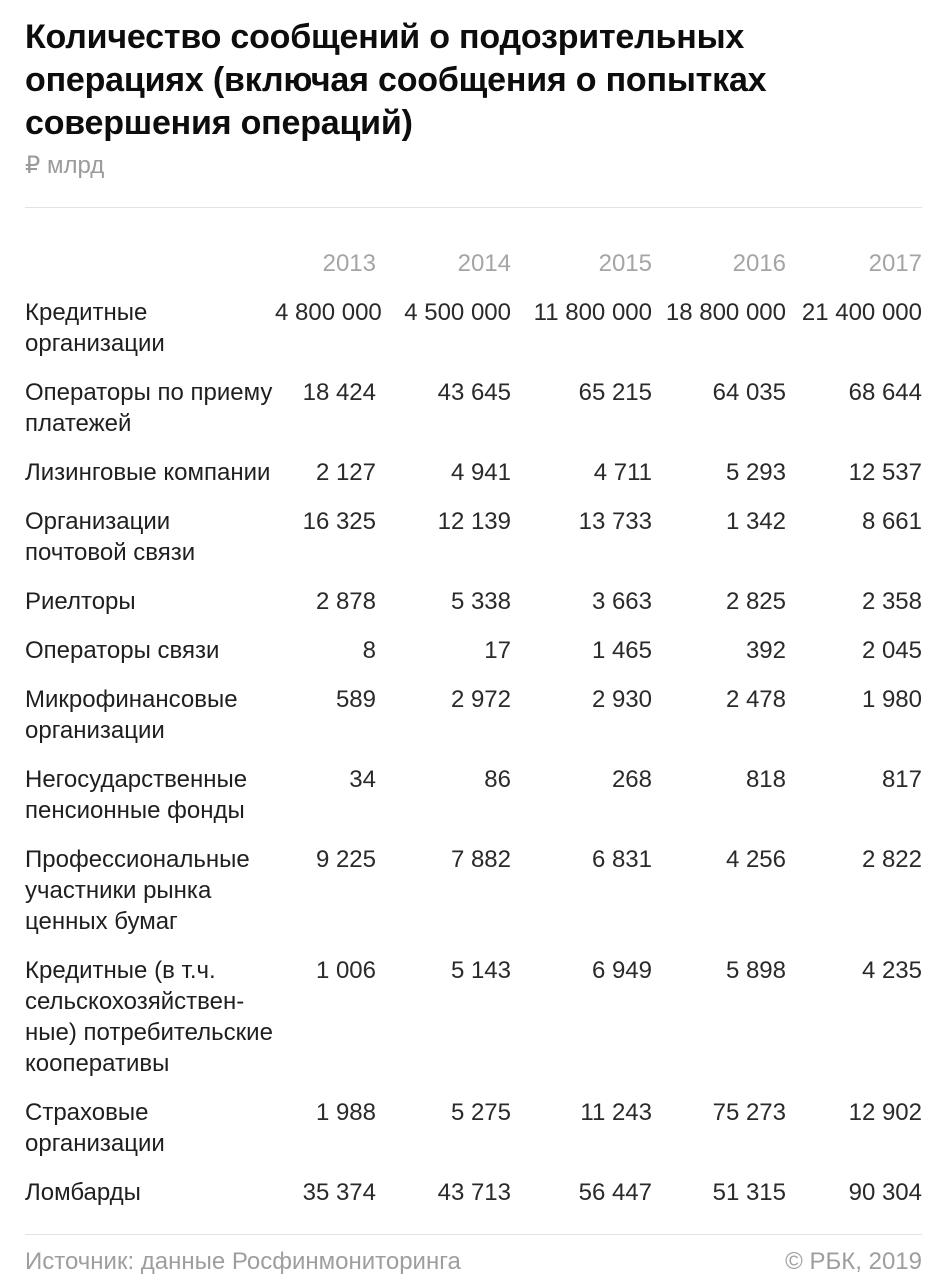 This screenshot has height=1287, width=945. Describe the element at coordinates (328, 312) in the screenshot. I see `row-value: 4 800 000` at that location.